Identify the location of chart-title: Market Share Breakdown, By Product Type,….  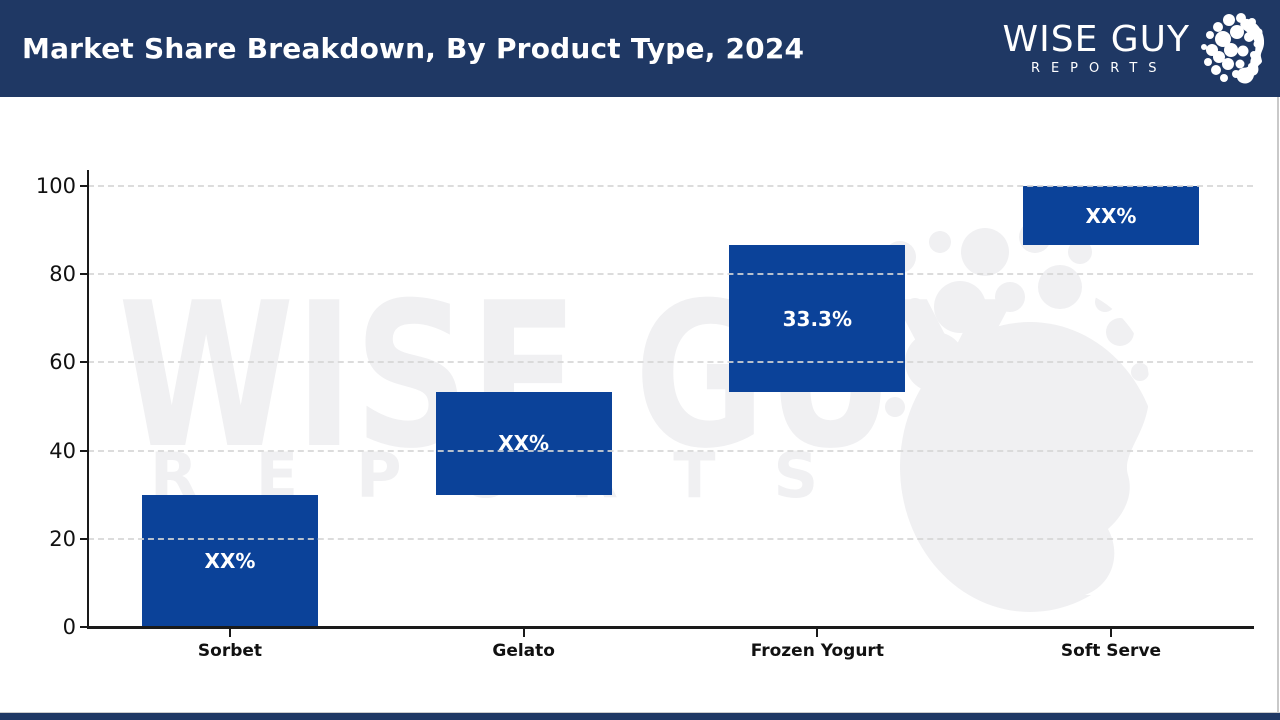
(413, 48).